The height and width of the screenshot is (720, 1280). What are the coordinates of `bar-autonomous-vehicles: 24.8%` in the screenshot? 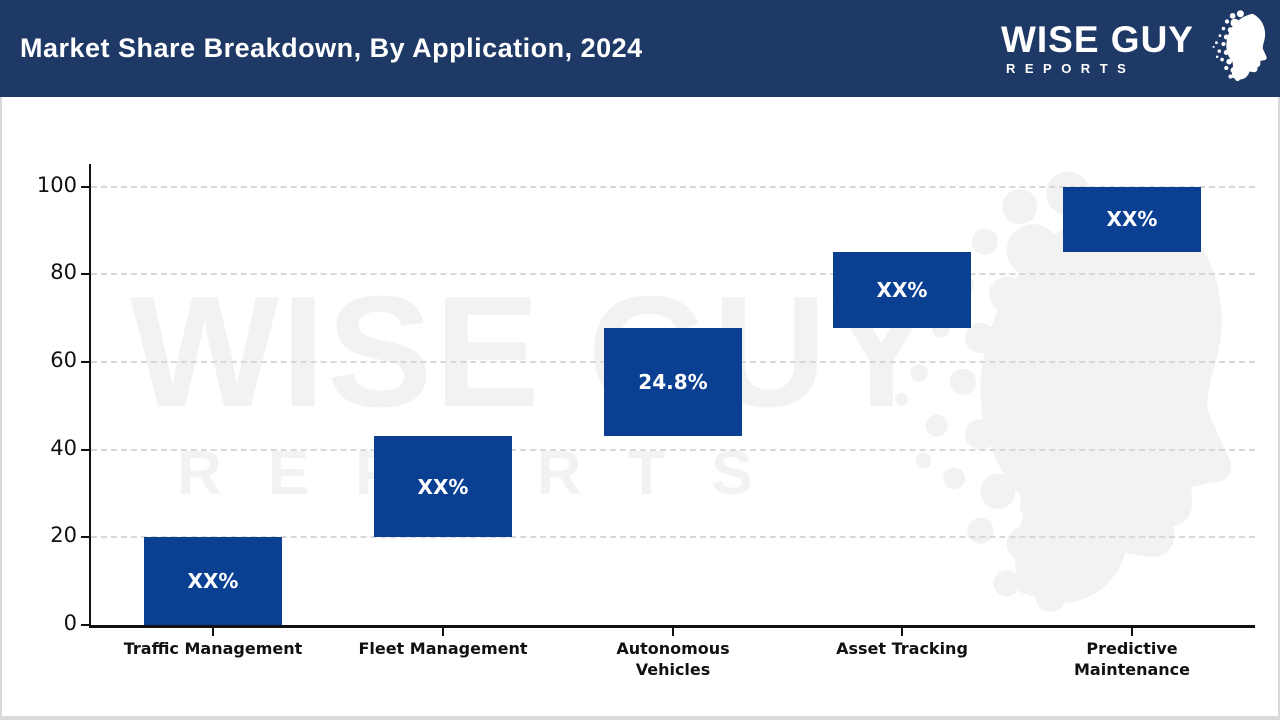 It's located at (673, 382).